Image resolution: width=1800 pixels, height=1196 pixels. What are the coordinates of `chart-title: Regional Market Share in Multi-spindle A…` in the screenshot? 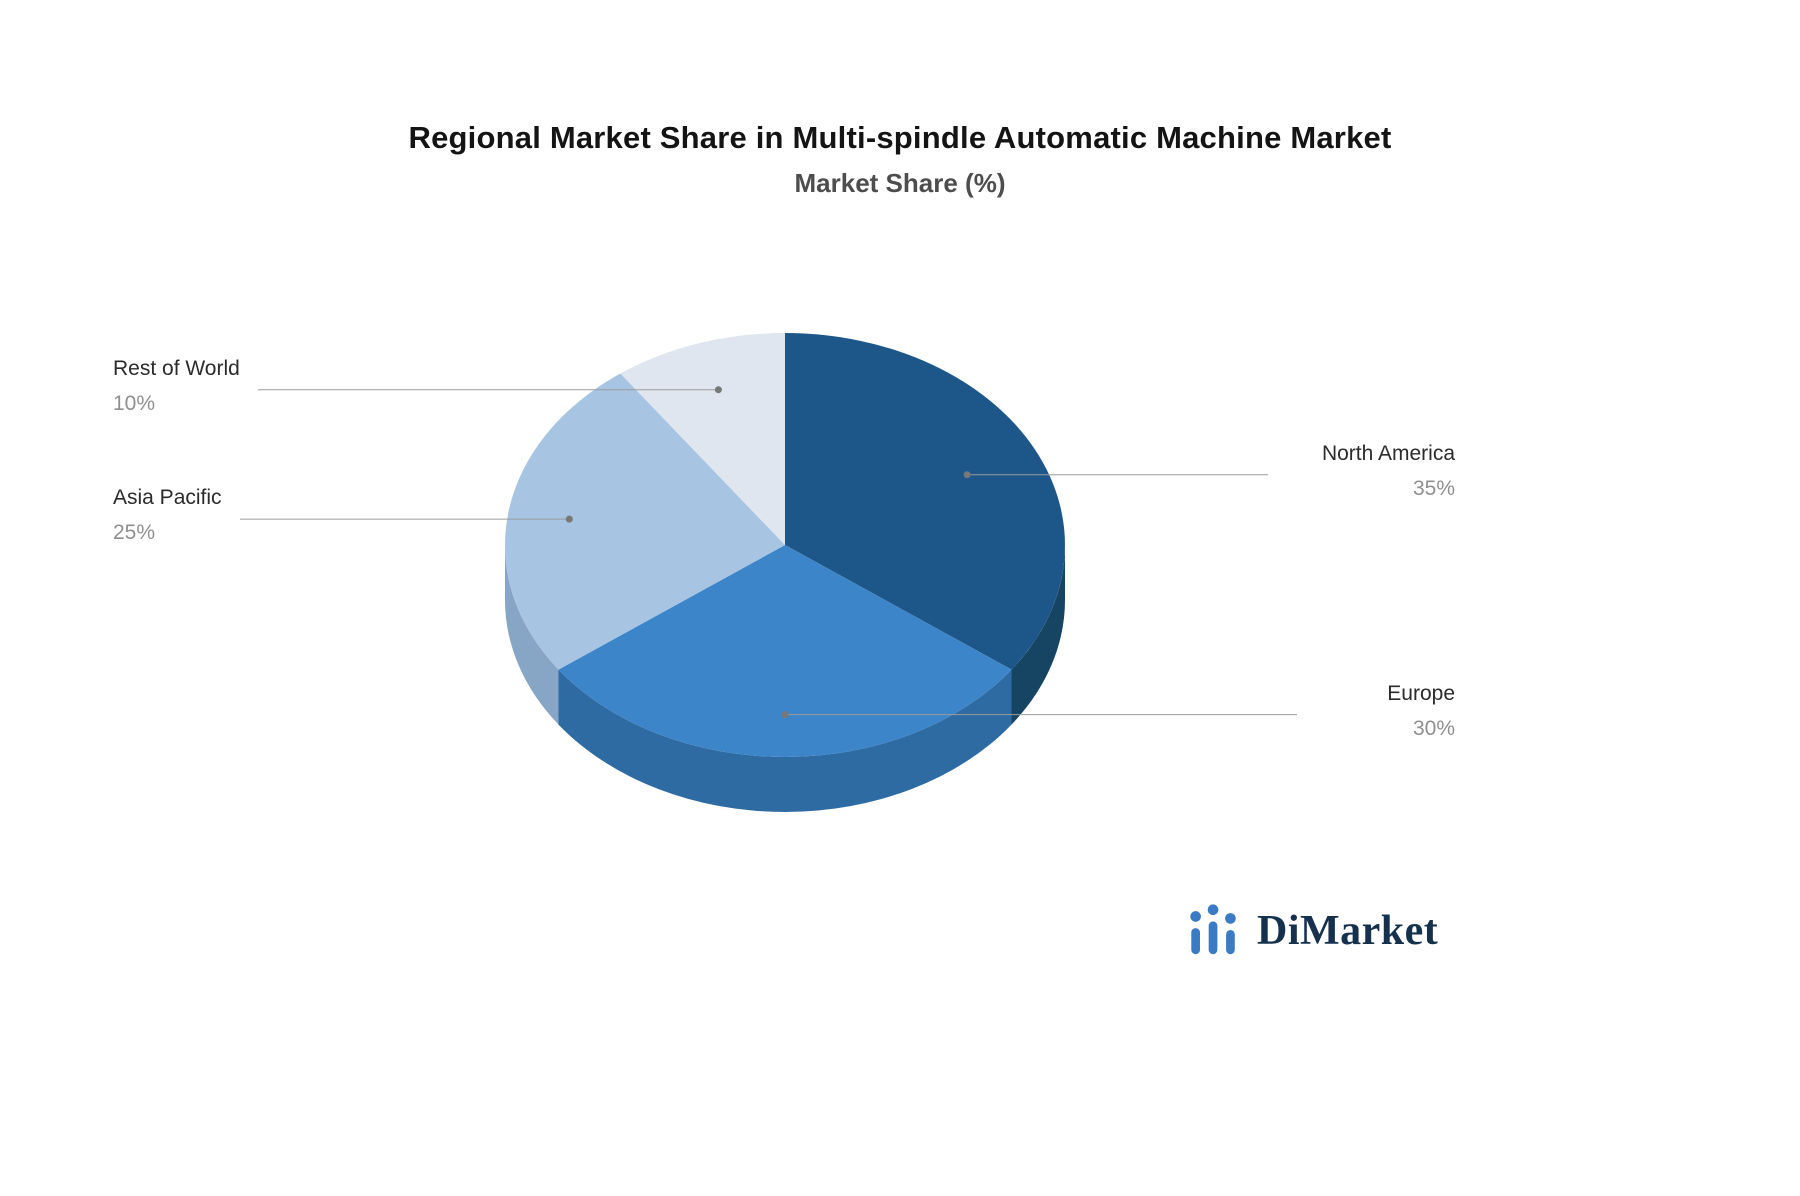 It's located at (900, 137).